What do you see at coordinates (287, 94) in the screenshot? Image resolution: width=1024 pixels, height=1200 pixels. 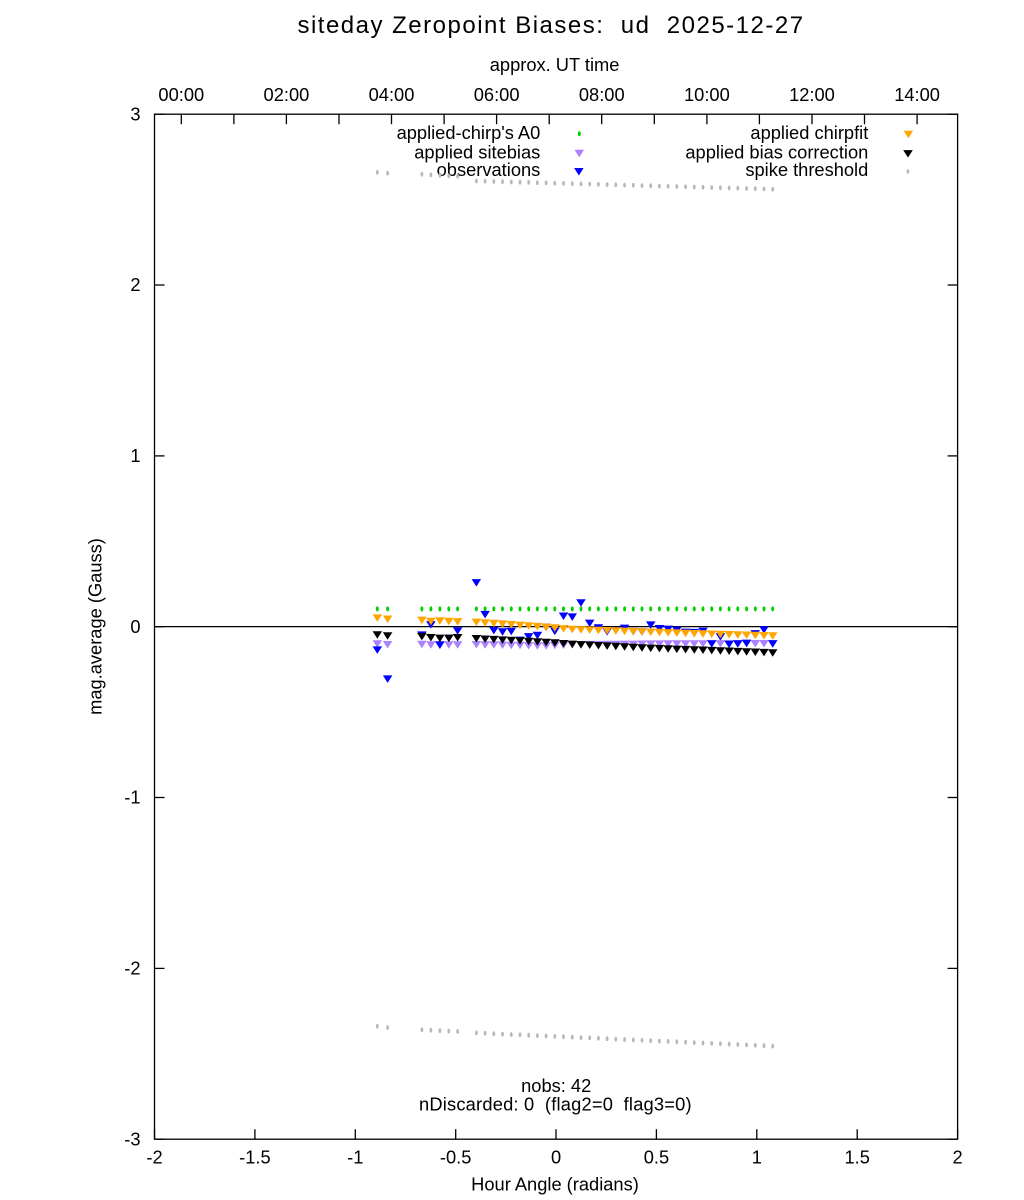 I see `svg-text: 02:00` at bounding box center [287, 94].